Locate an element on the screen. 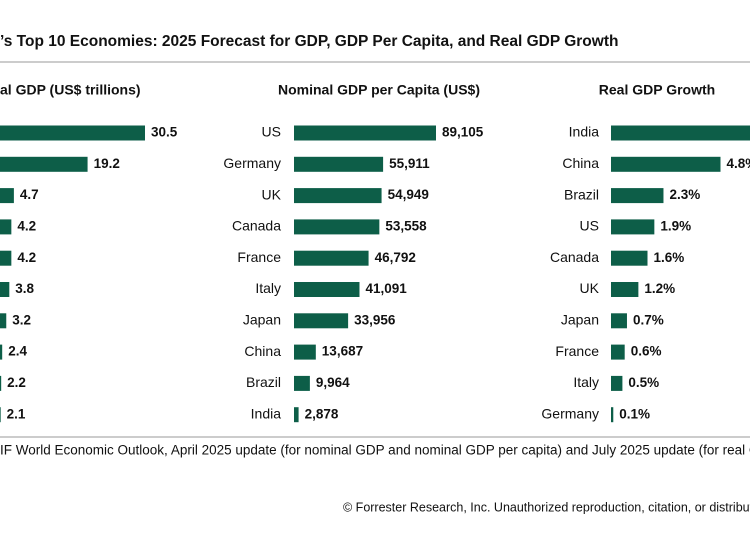 The width and height of the screenshot is (750, 536). panel-title: Real GDP Growth is located at coordinates (657, 90).